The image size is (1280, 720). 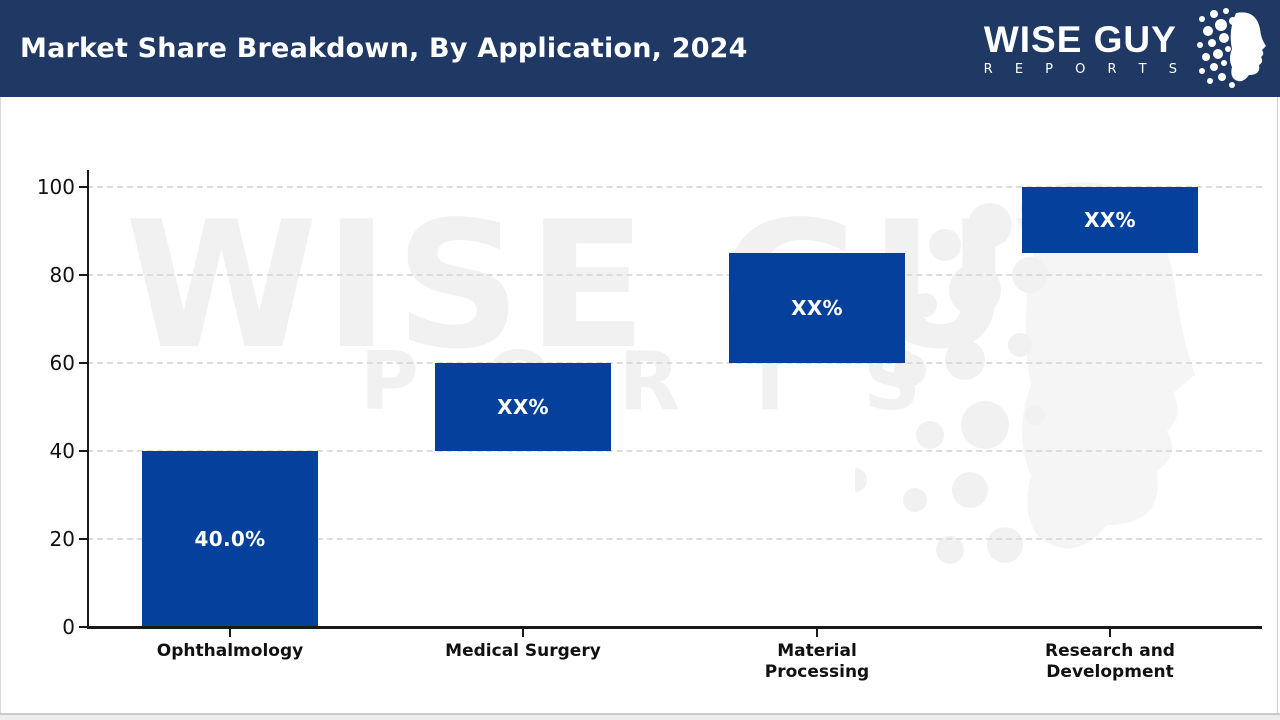 What do you see at coordinates (55, 187) in the screenshot?
I see `ytick-label-100: 100` at bounding box center [55, 187].